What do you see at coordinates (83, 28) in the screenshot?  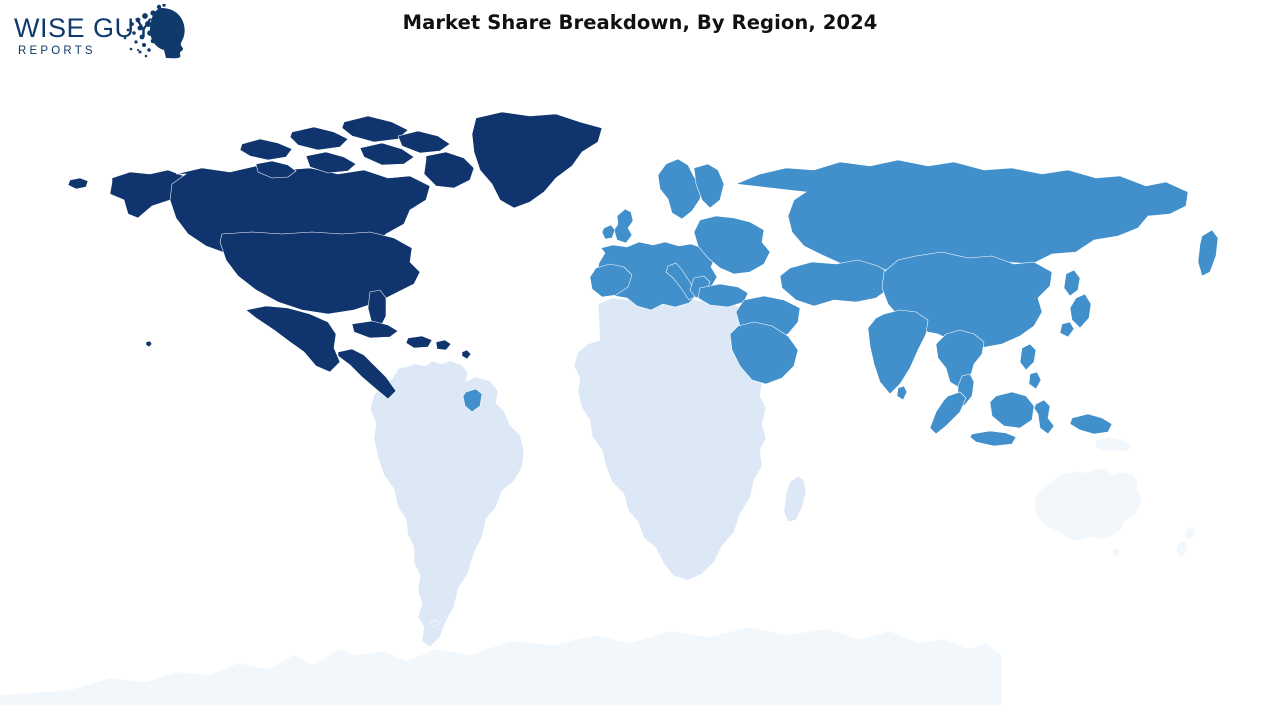 I see `logo-primary-text: WISE GUY` at bounding box center [83, 28].